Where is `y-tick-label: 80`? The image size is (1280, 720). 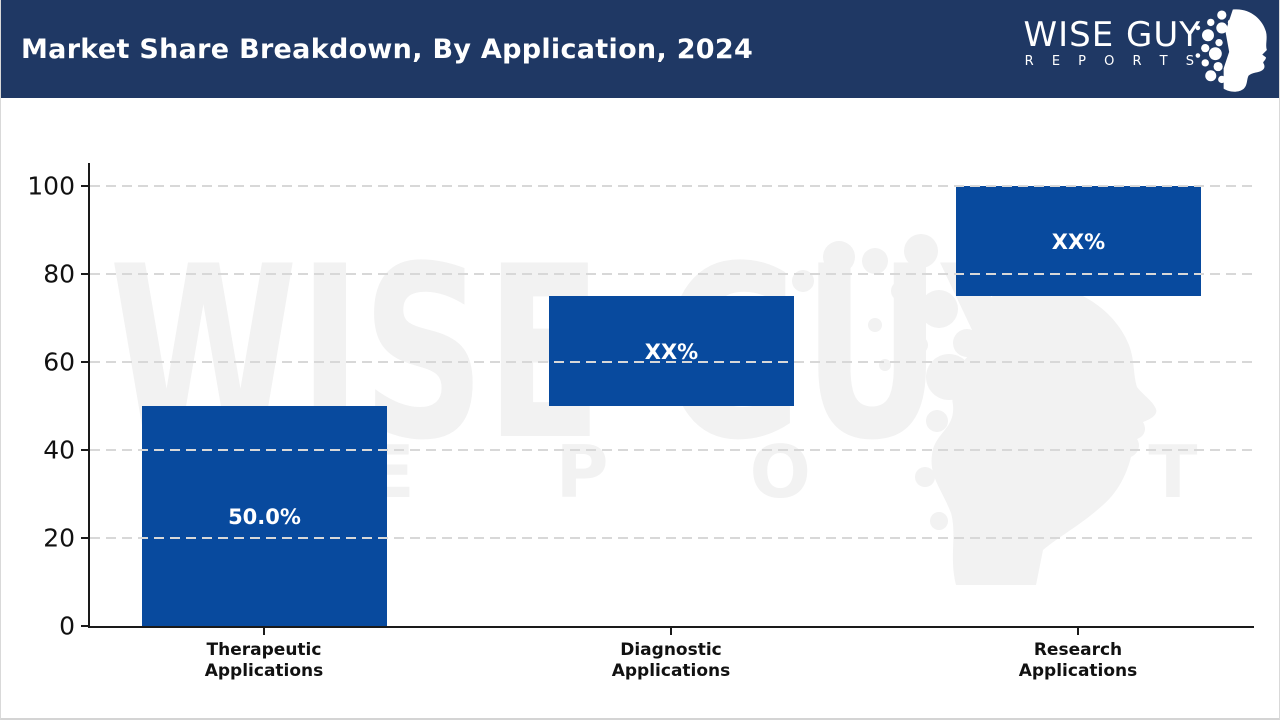 y-tick-label: 80 is located at coordinates (59, 274).